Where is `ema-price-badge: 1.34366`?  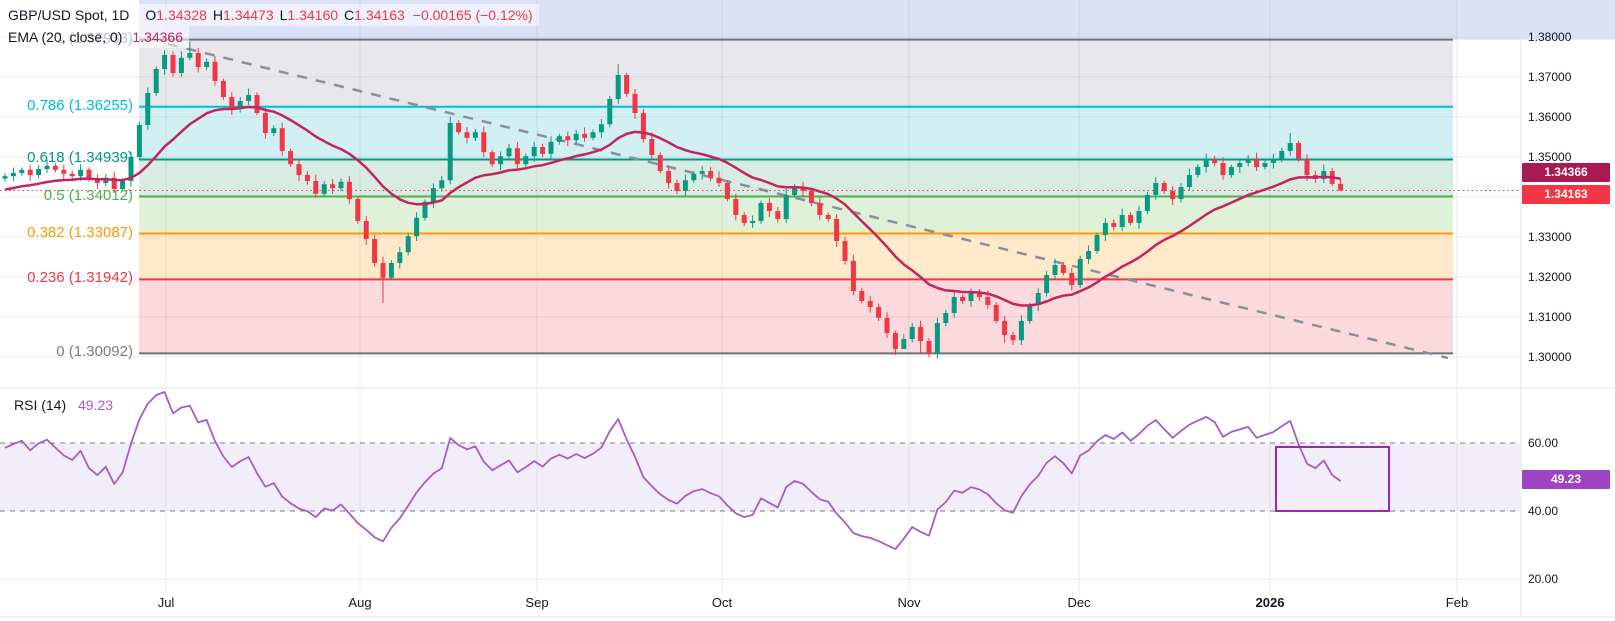 ema-price-badge: 1.34366 is located at coordinates (1566, 173).